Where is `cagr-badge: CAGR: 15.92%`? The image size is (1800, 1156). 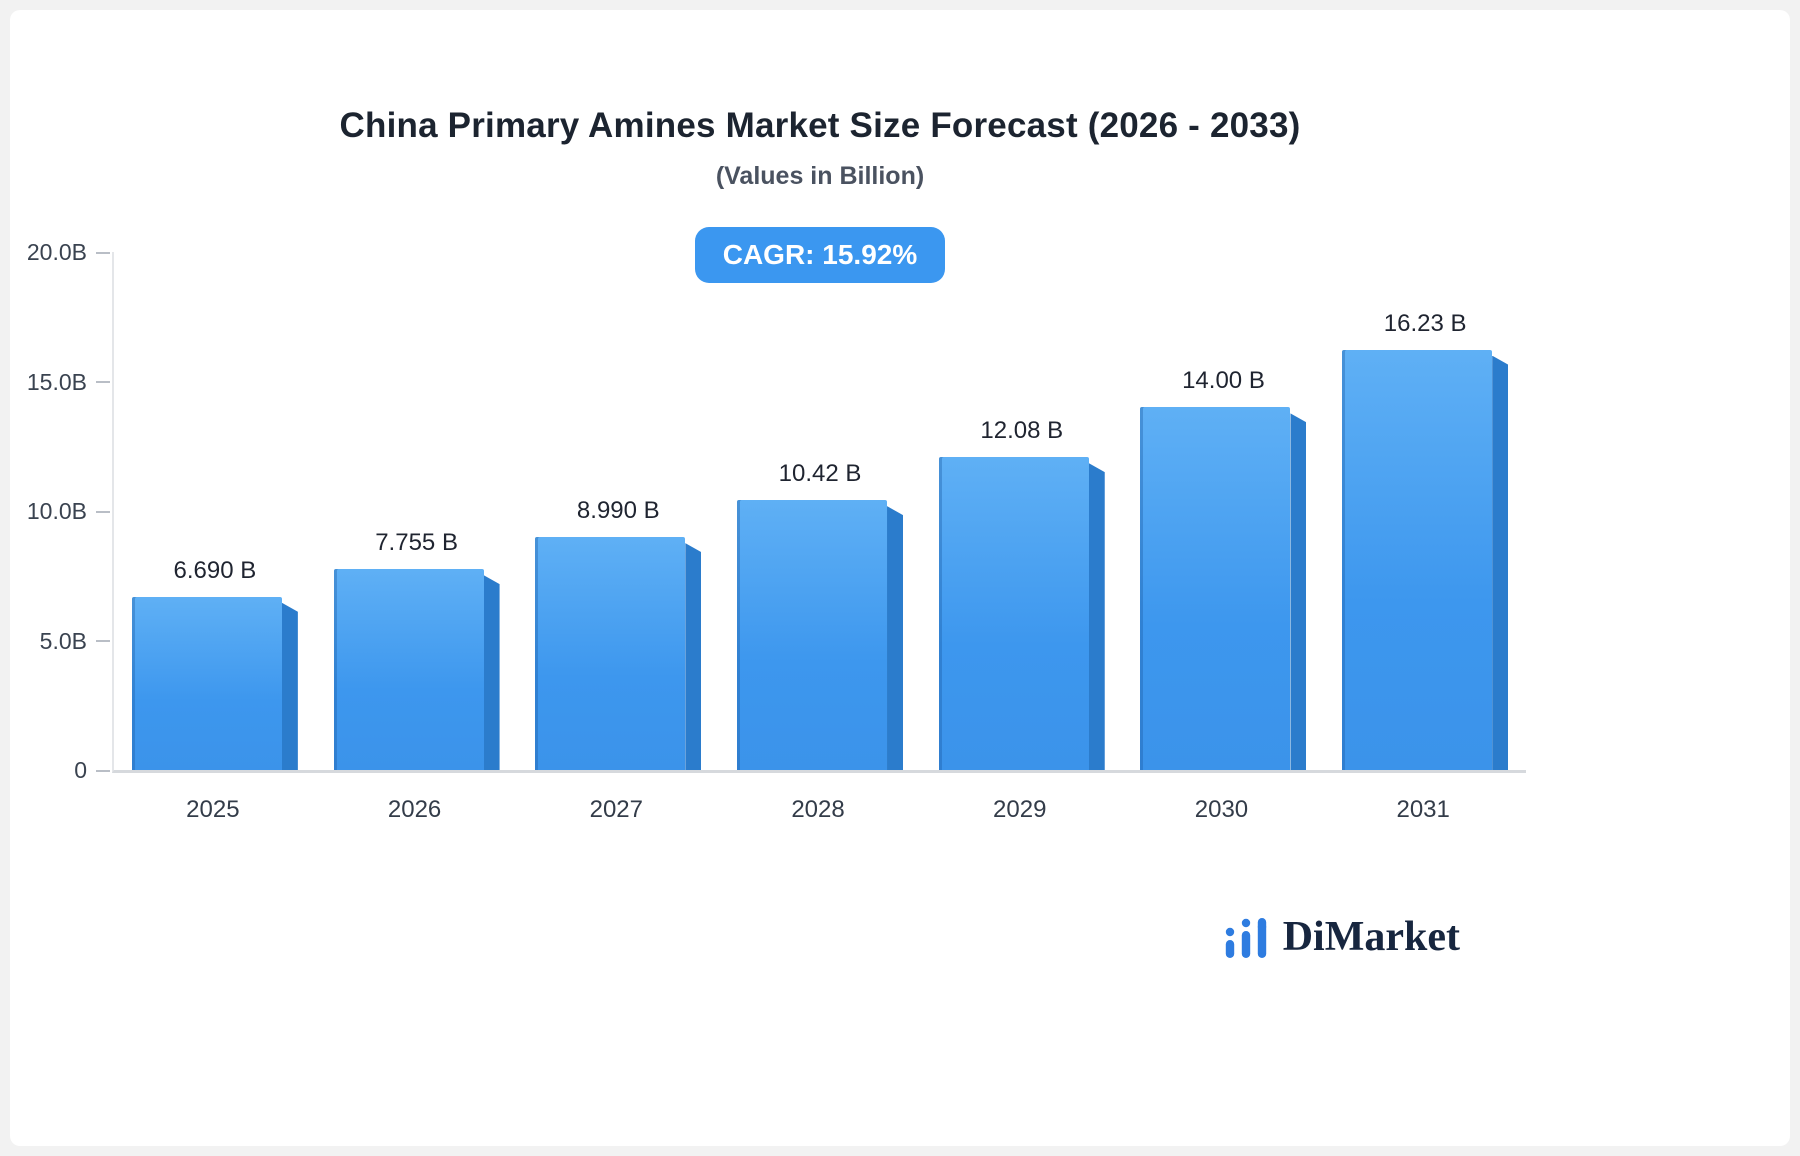 cagr-badge: CAGR: 15.92% is located at coordinates (820, 255).